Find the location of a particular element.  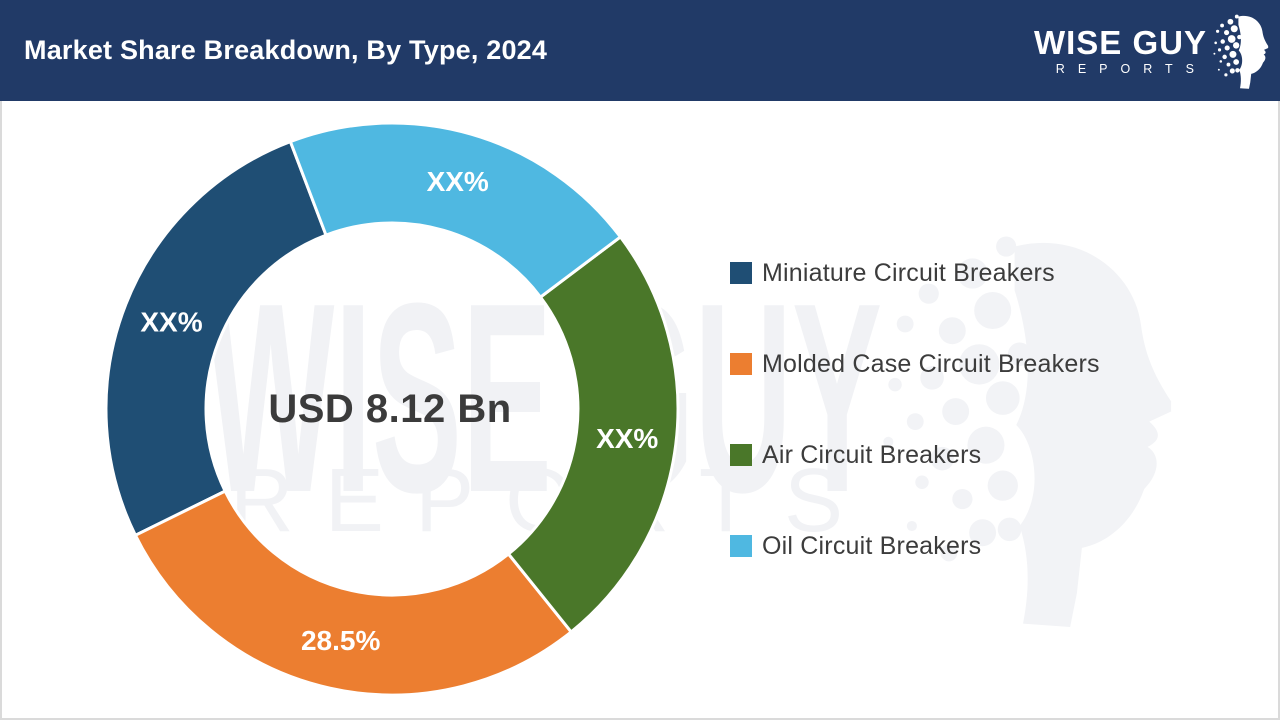

head-logo-icon is located at coordinates (1240, 50).